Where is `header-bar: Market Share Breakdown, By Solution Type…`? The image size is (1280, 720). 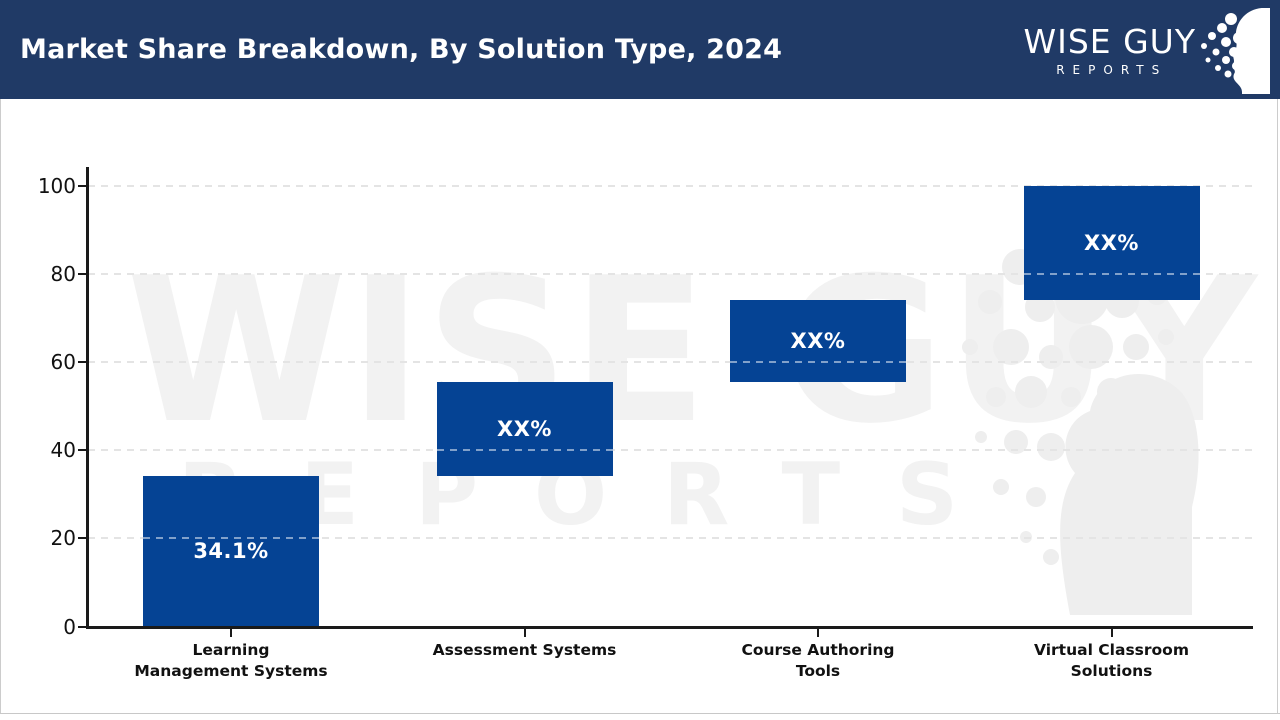
header-bar: Market Share Breakdown, By Solution Type… is located at coordinates (640, 49).